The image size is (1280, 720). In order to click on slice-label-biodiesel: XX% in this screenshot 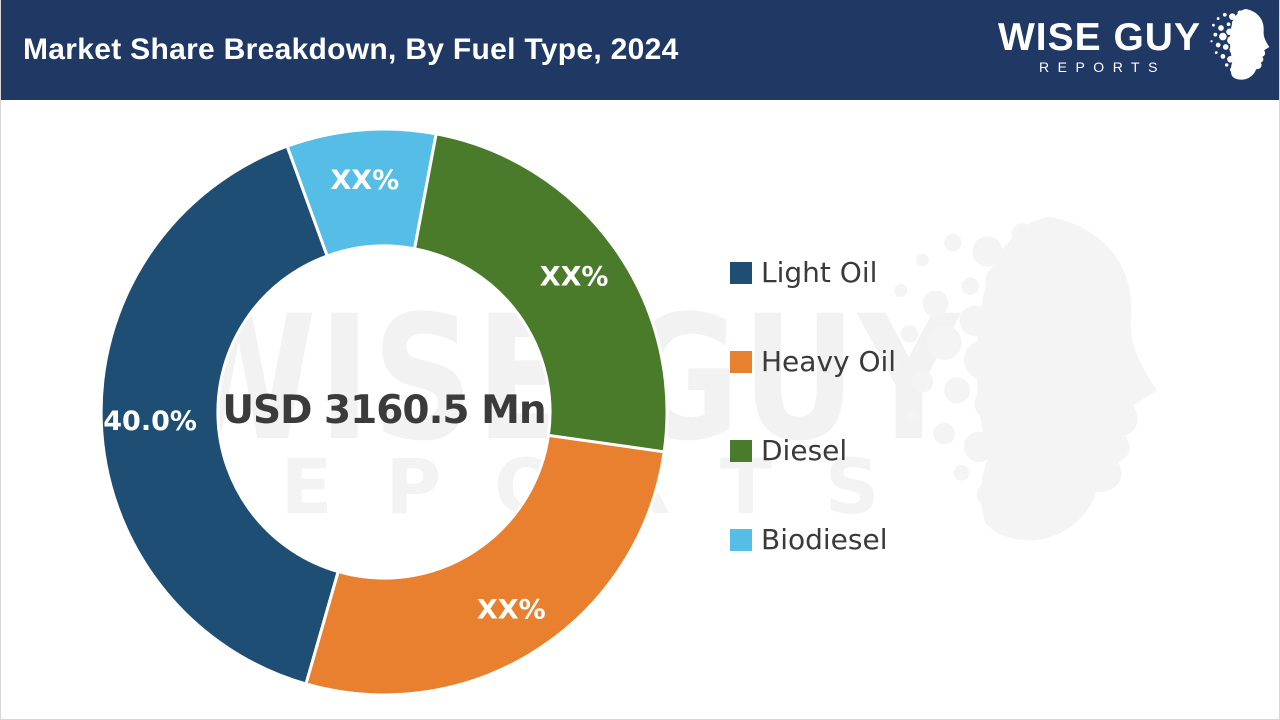, I will do `click(364, 180)`.